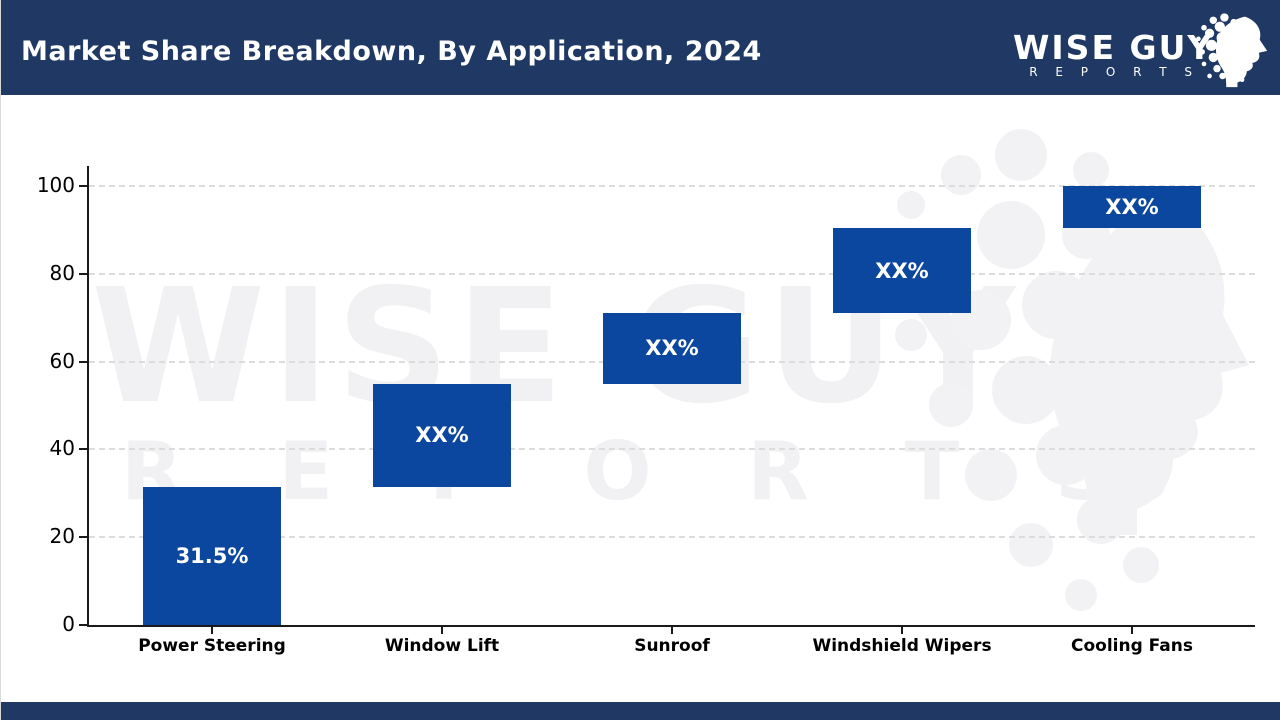  I want to click on x-axis-line, so click(671, 626).